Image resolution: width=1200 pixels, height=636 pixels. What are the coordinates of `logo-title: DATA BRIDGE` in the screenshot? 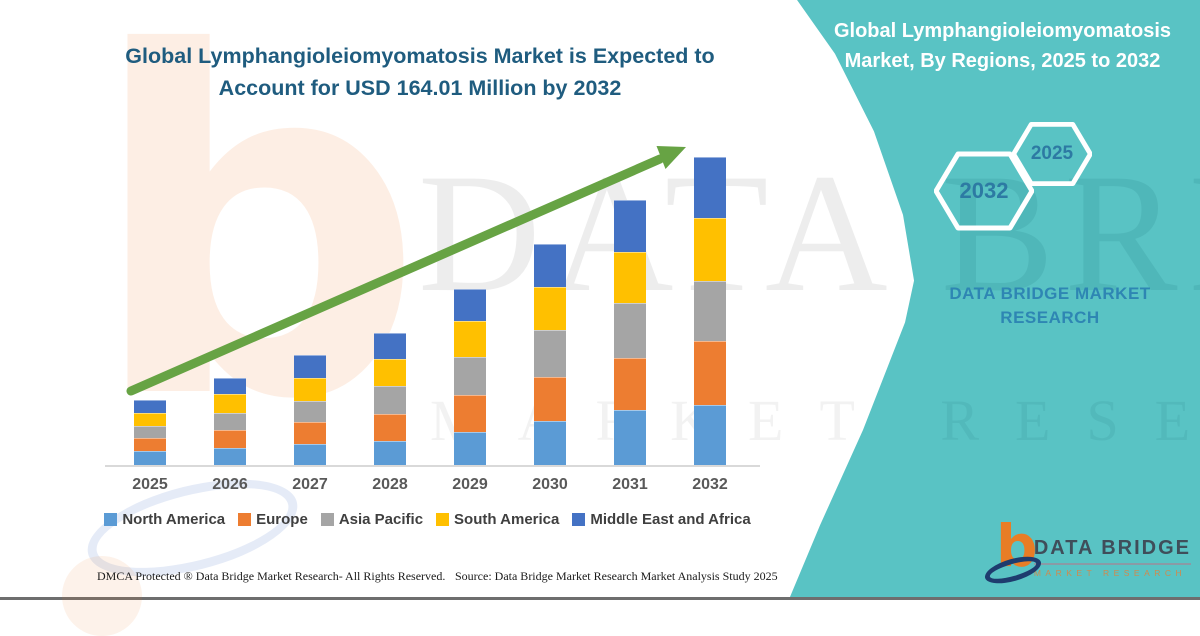 It's located at (1112, 551).